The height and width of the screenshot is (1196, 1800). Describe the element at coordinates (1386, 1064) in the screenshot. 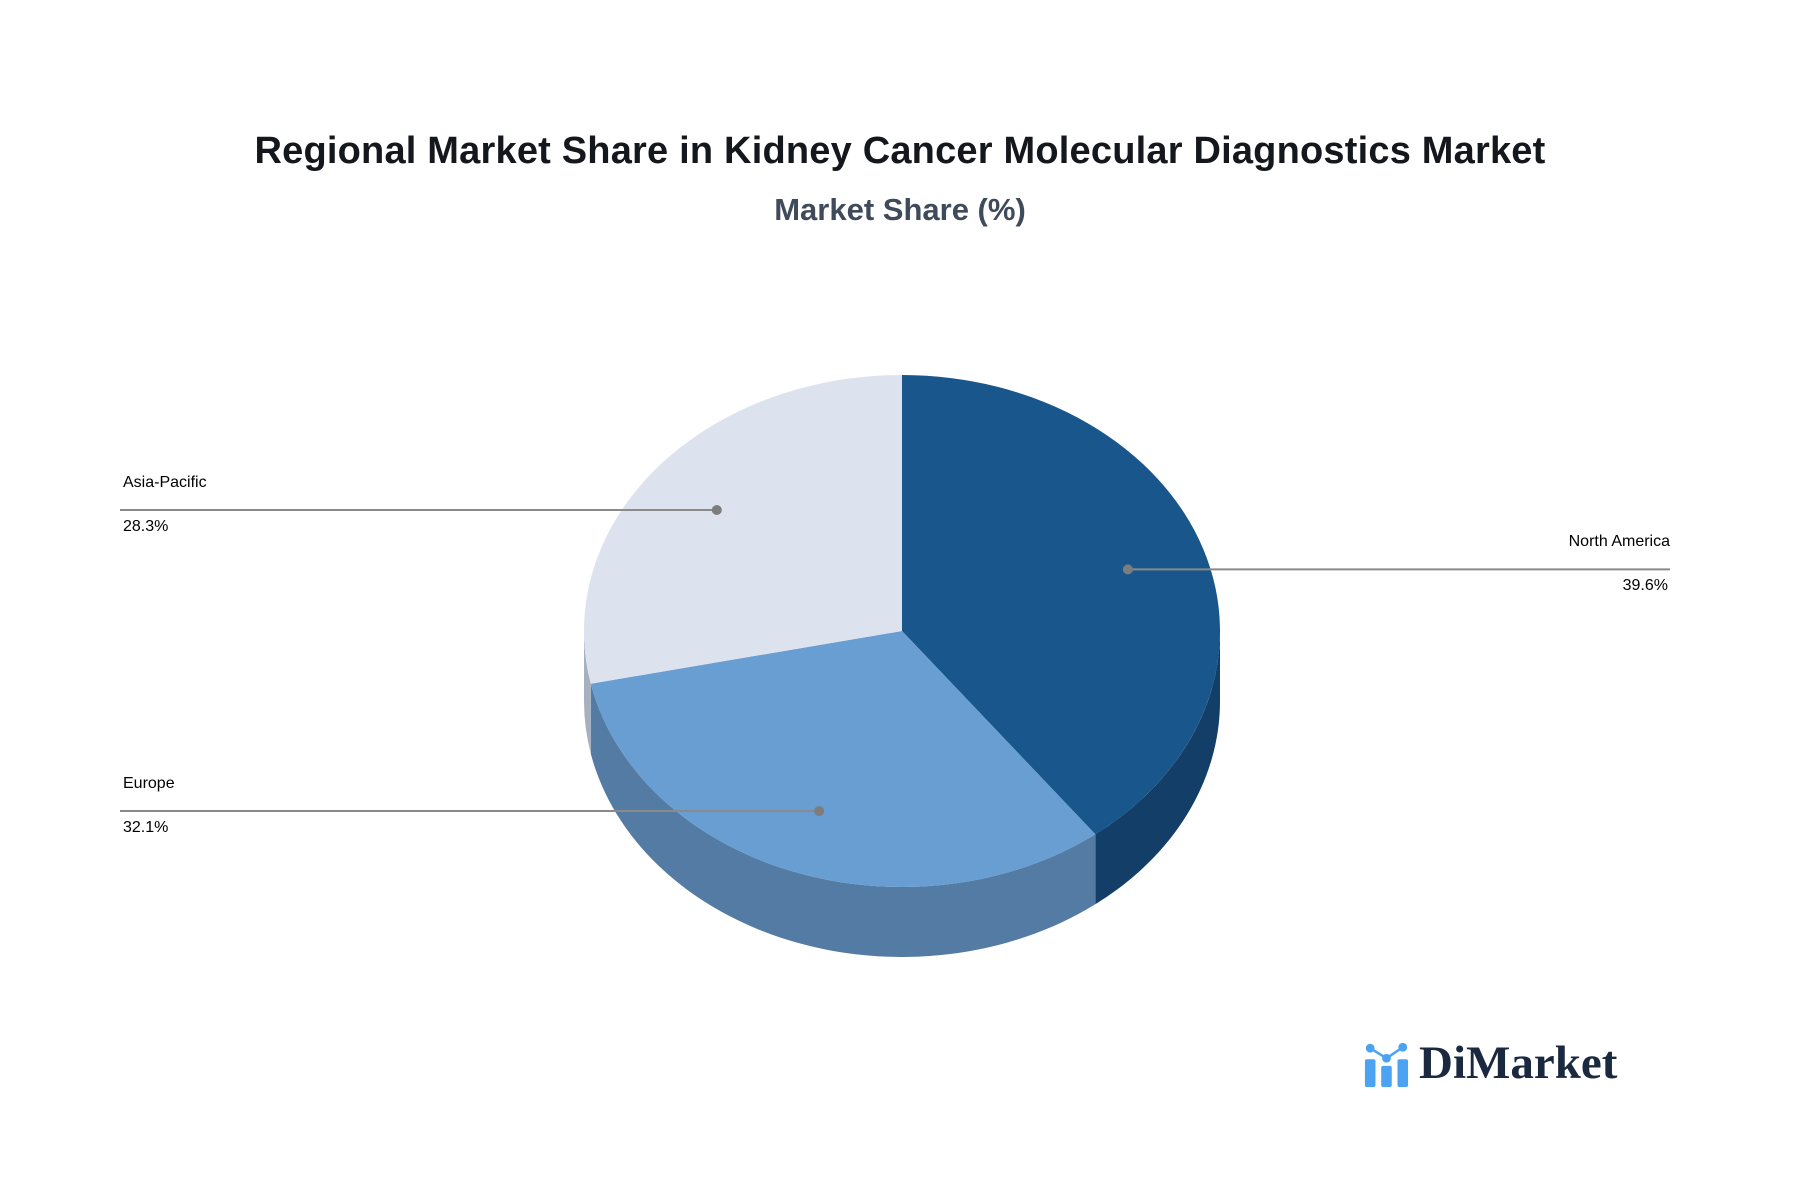

I see `bar-chart-logo-icon` at that location.